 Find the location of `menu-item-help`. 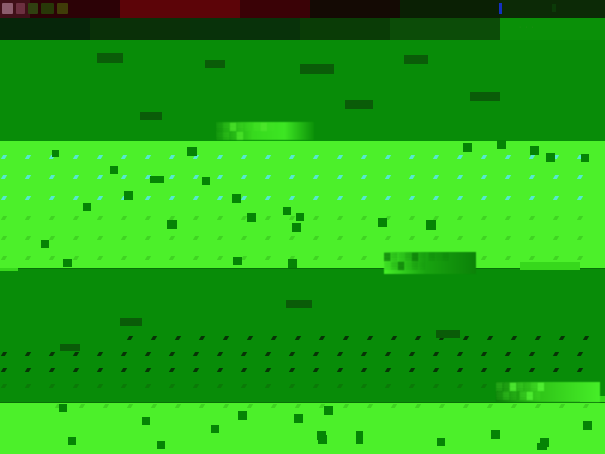

menu-item-help is located at coordinates (62, 8).